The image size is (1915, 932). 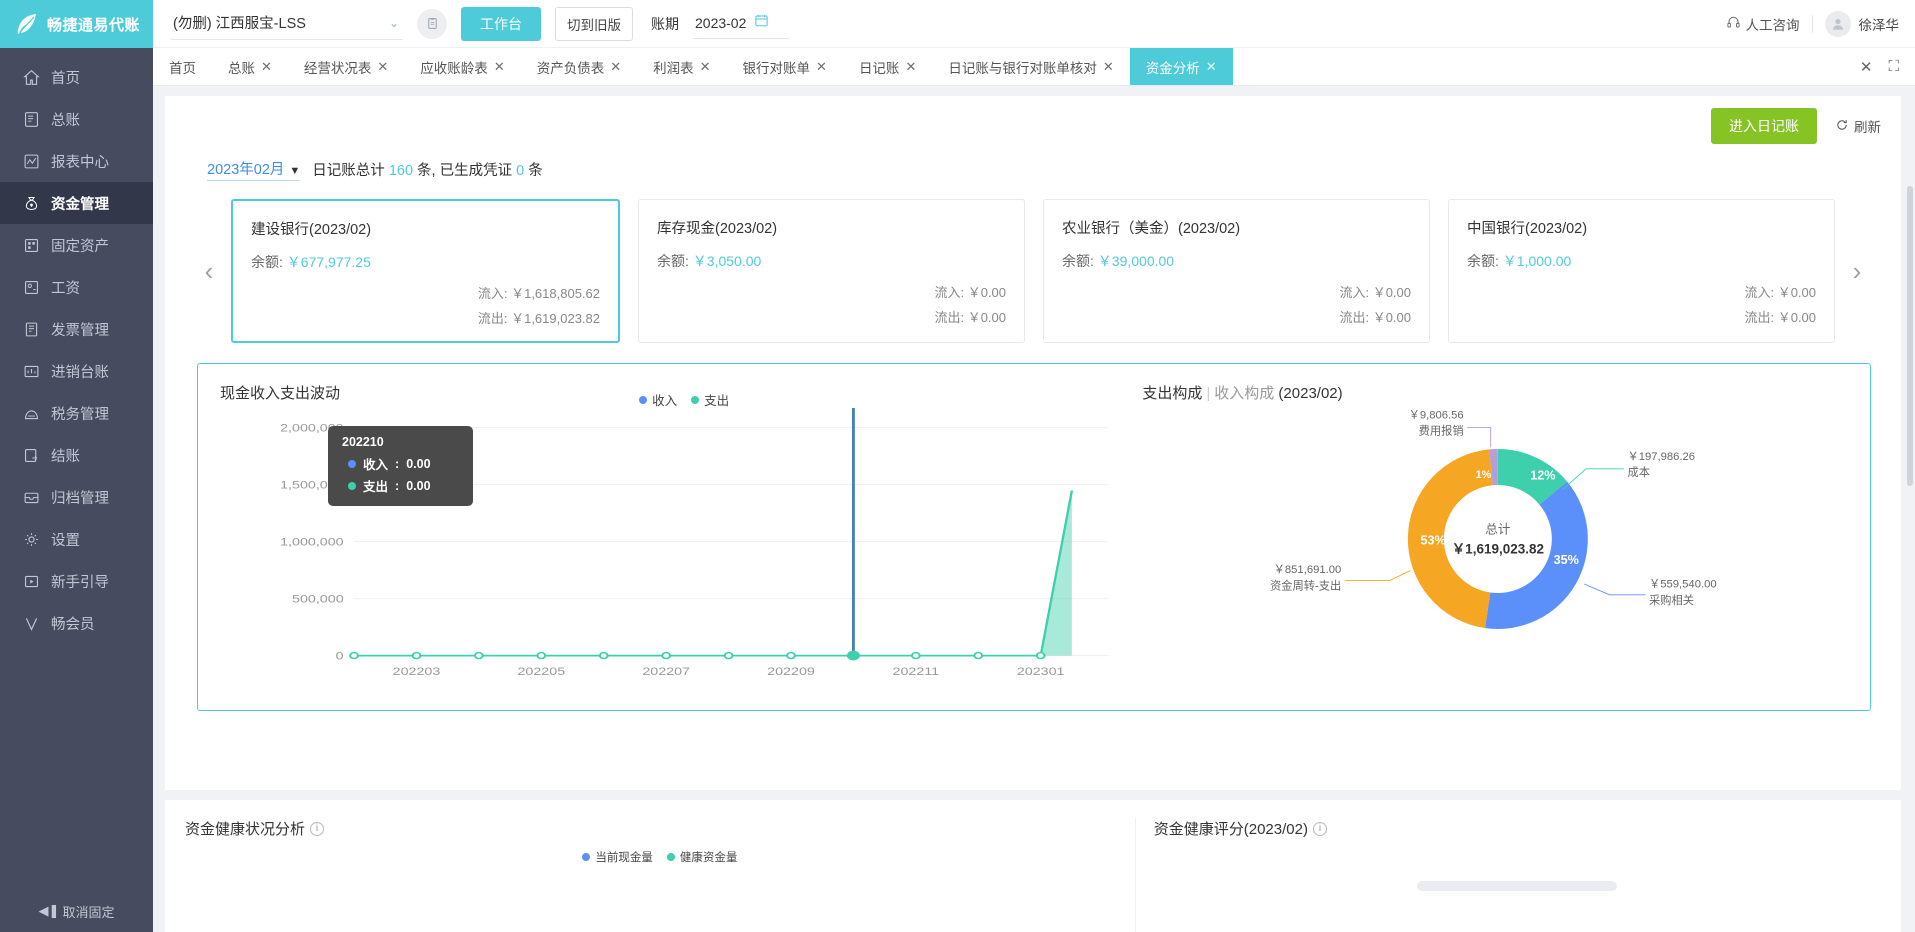 What do you see at coordinates (1244, 393) in the screenshot?
I see `donut-title-income: 收入构成` at bounding box center [1244, 393].